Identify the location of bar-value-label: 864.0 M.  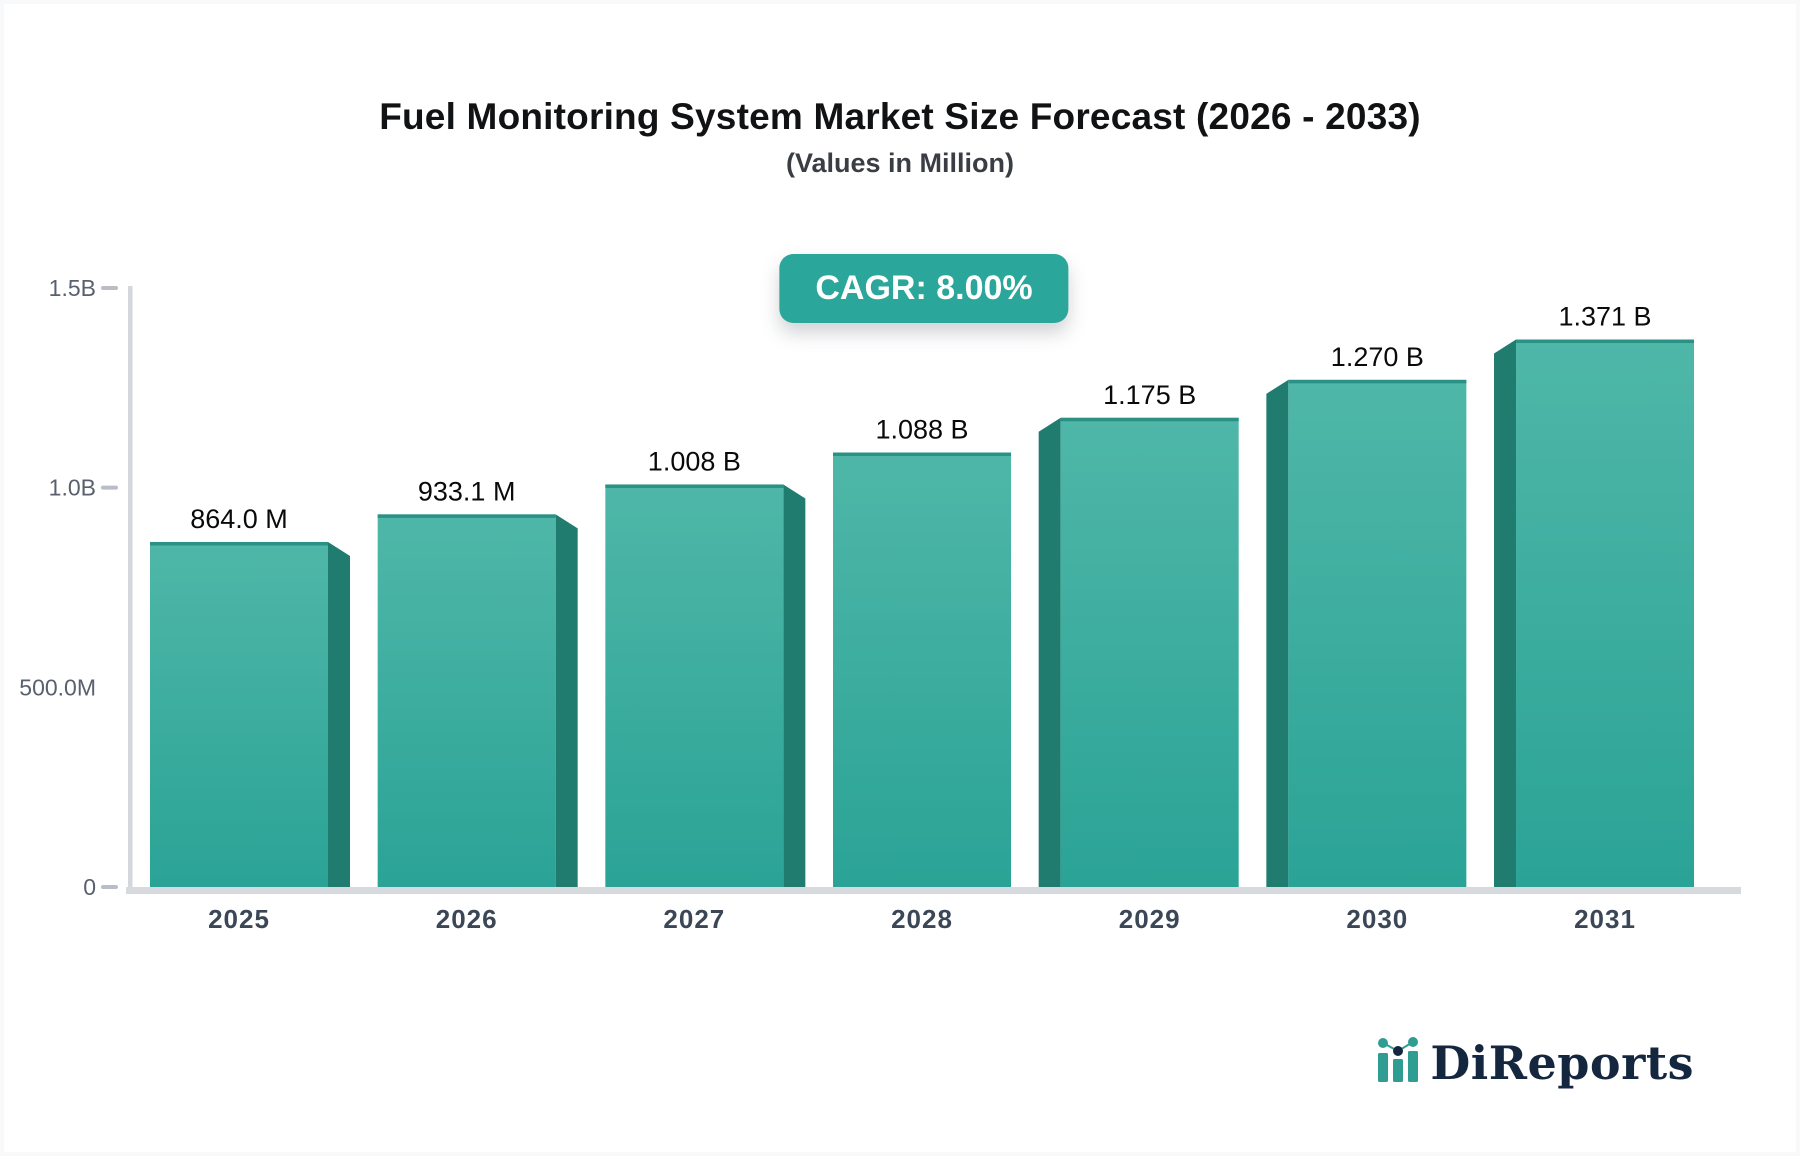
(239, 519).